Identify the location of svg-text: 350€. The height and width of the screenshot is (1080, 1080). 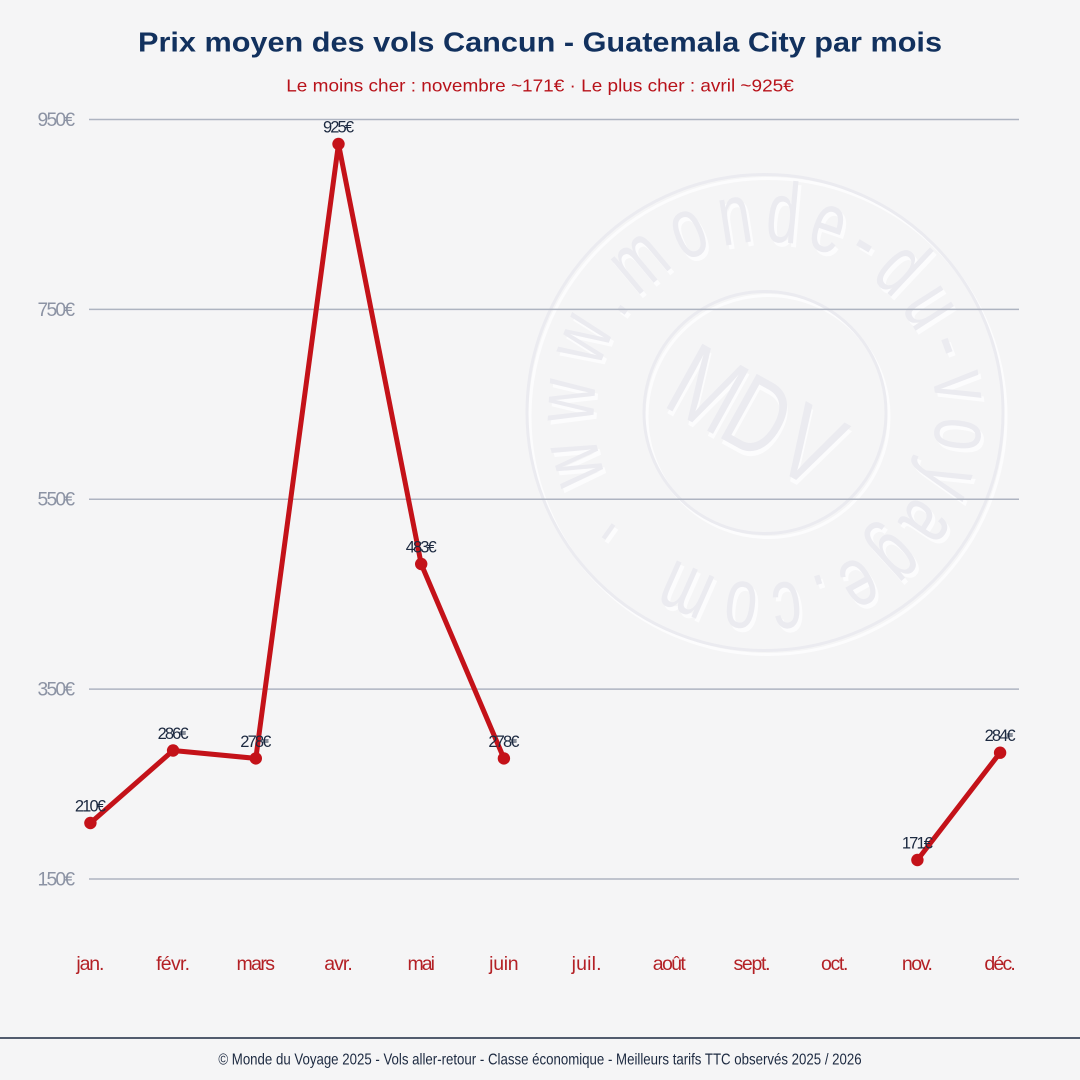
(57, 690).